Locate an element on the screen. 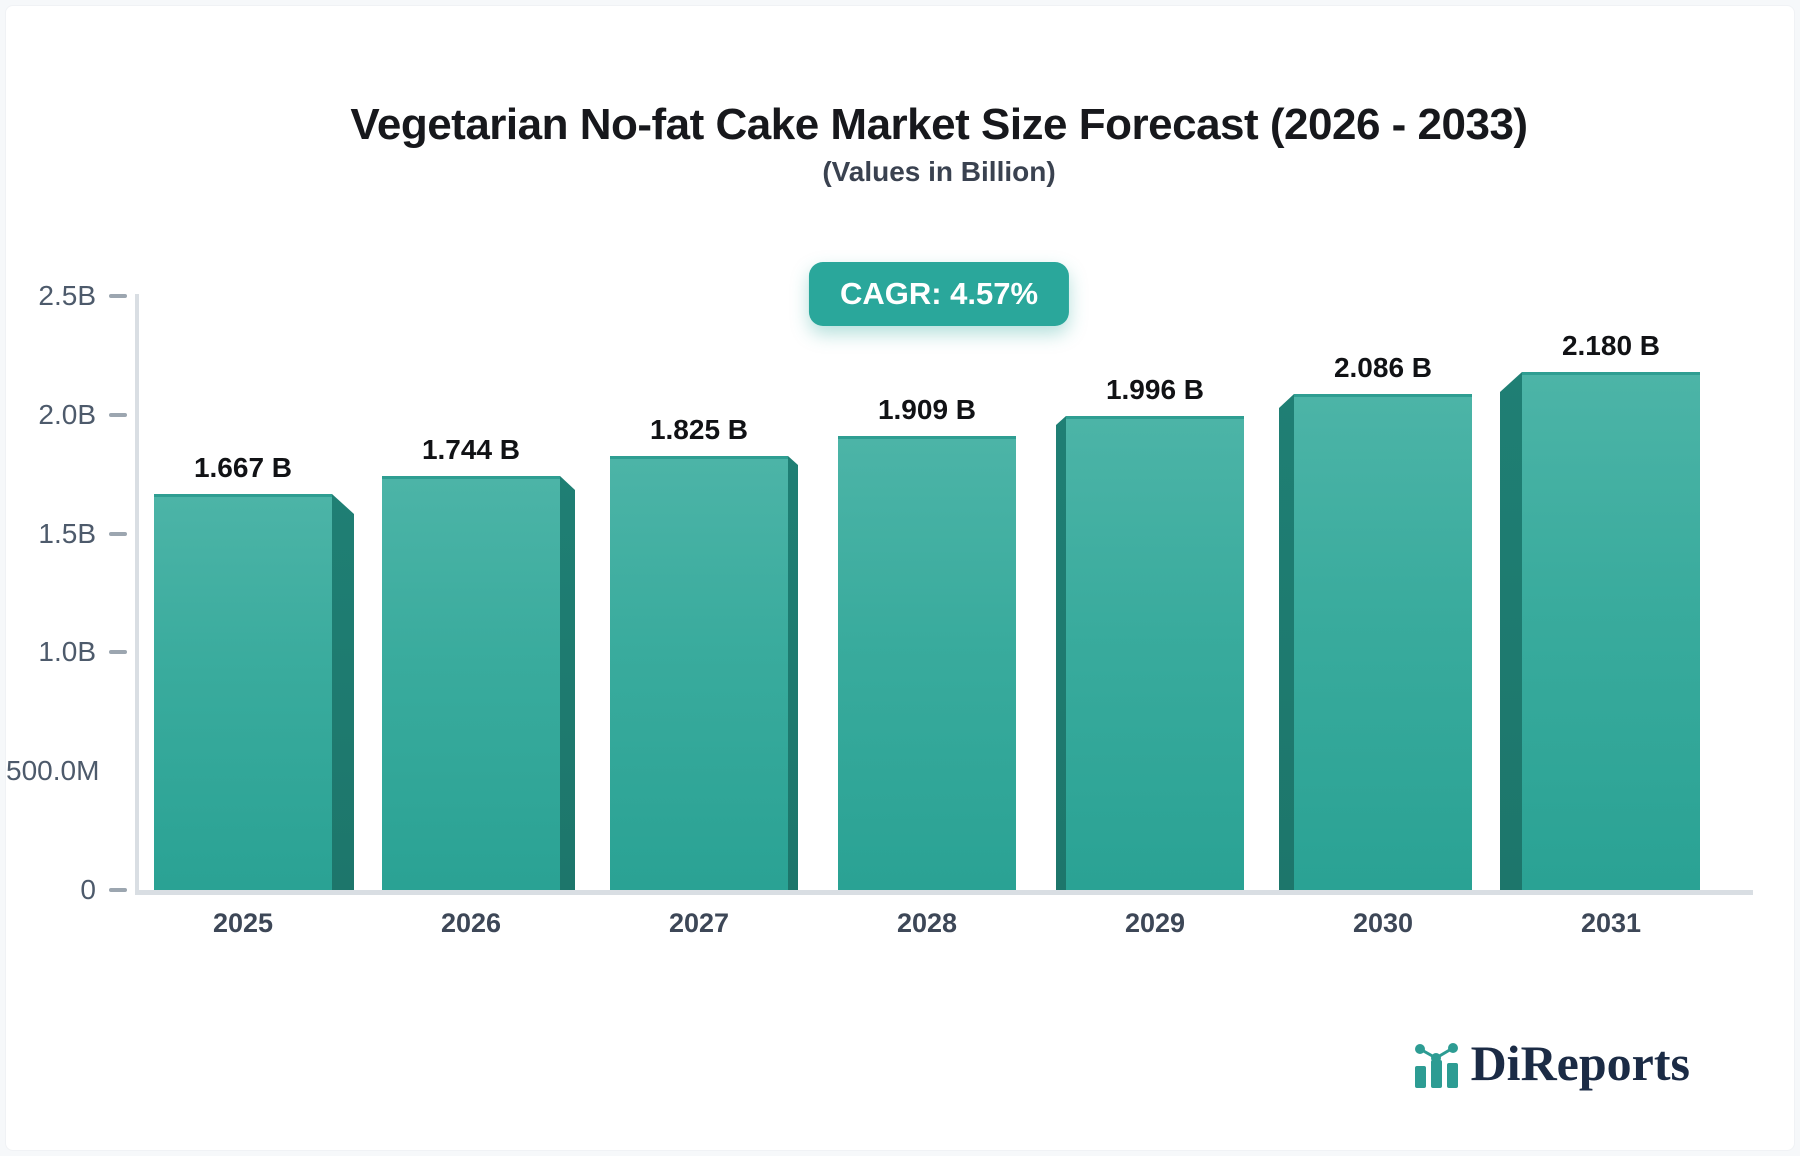  bar-2030 is located at coordinates (1383, 642).